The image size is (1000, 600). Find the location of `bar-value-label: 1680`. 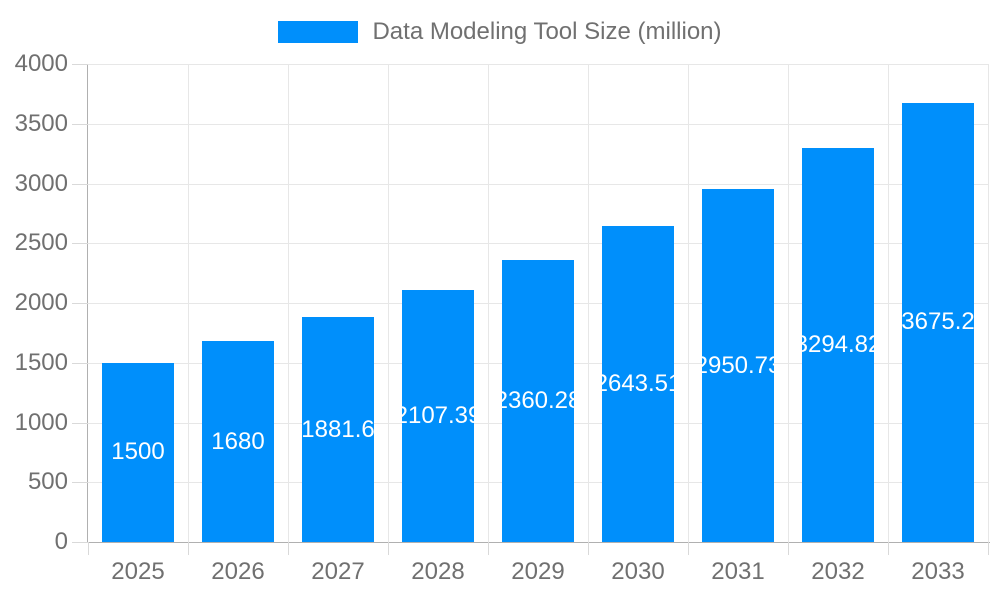

bar-value-label: 1680 is located at coordinates (238, 441).